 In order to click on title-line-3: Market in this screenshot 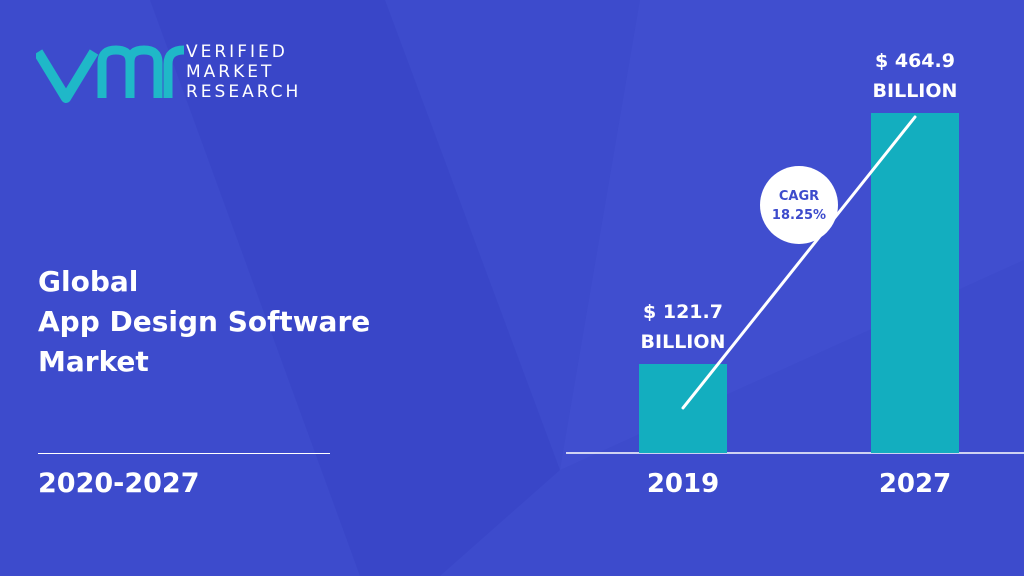, I will do `click(93, 361)`.